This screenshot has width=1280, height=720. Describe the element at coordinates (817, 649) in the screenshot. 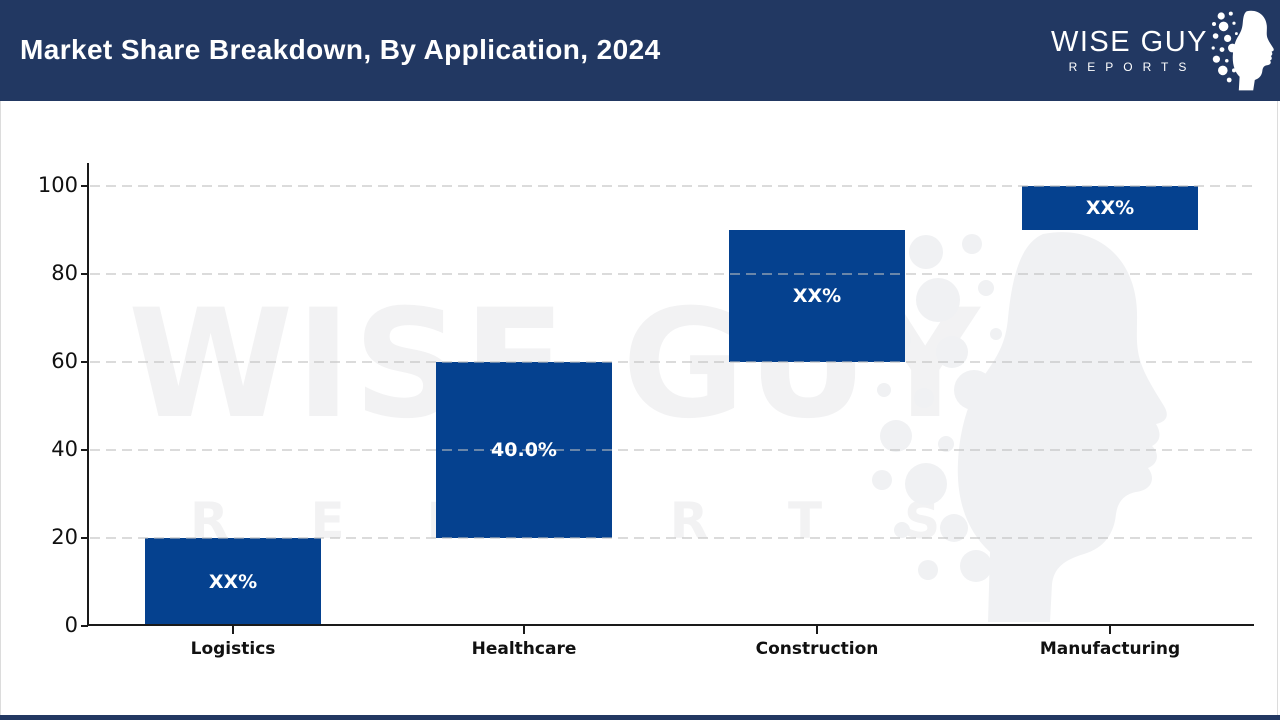

I see `x-tick-label-construction: Construction` at that location.